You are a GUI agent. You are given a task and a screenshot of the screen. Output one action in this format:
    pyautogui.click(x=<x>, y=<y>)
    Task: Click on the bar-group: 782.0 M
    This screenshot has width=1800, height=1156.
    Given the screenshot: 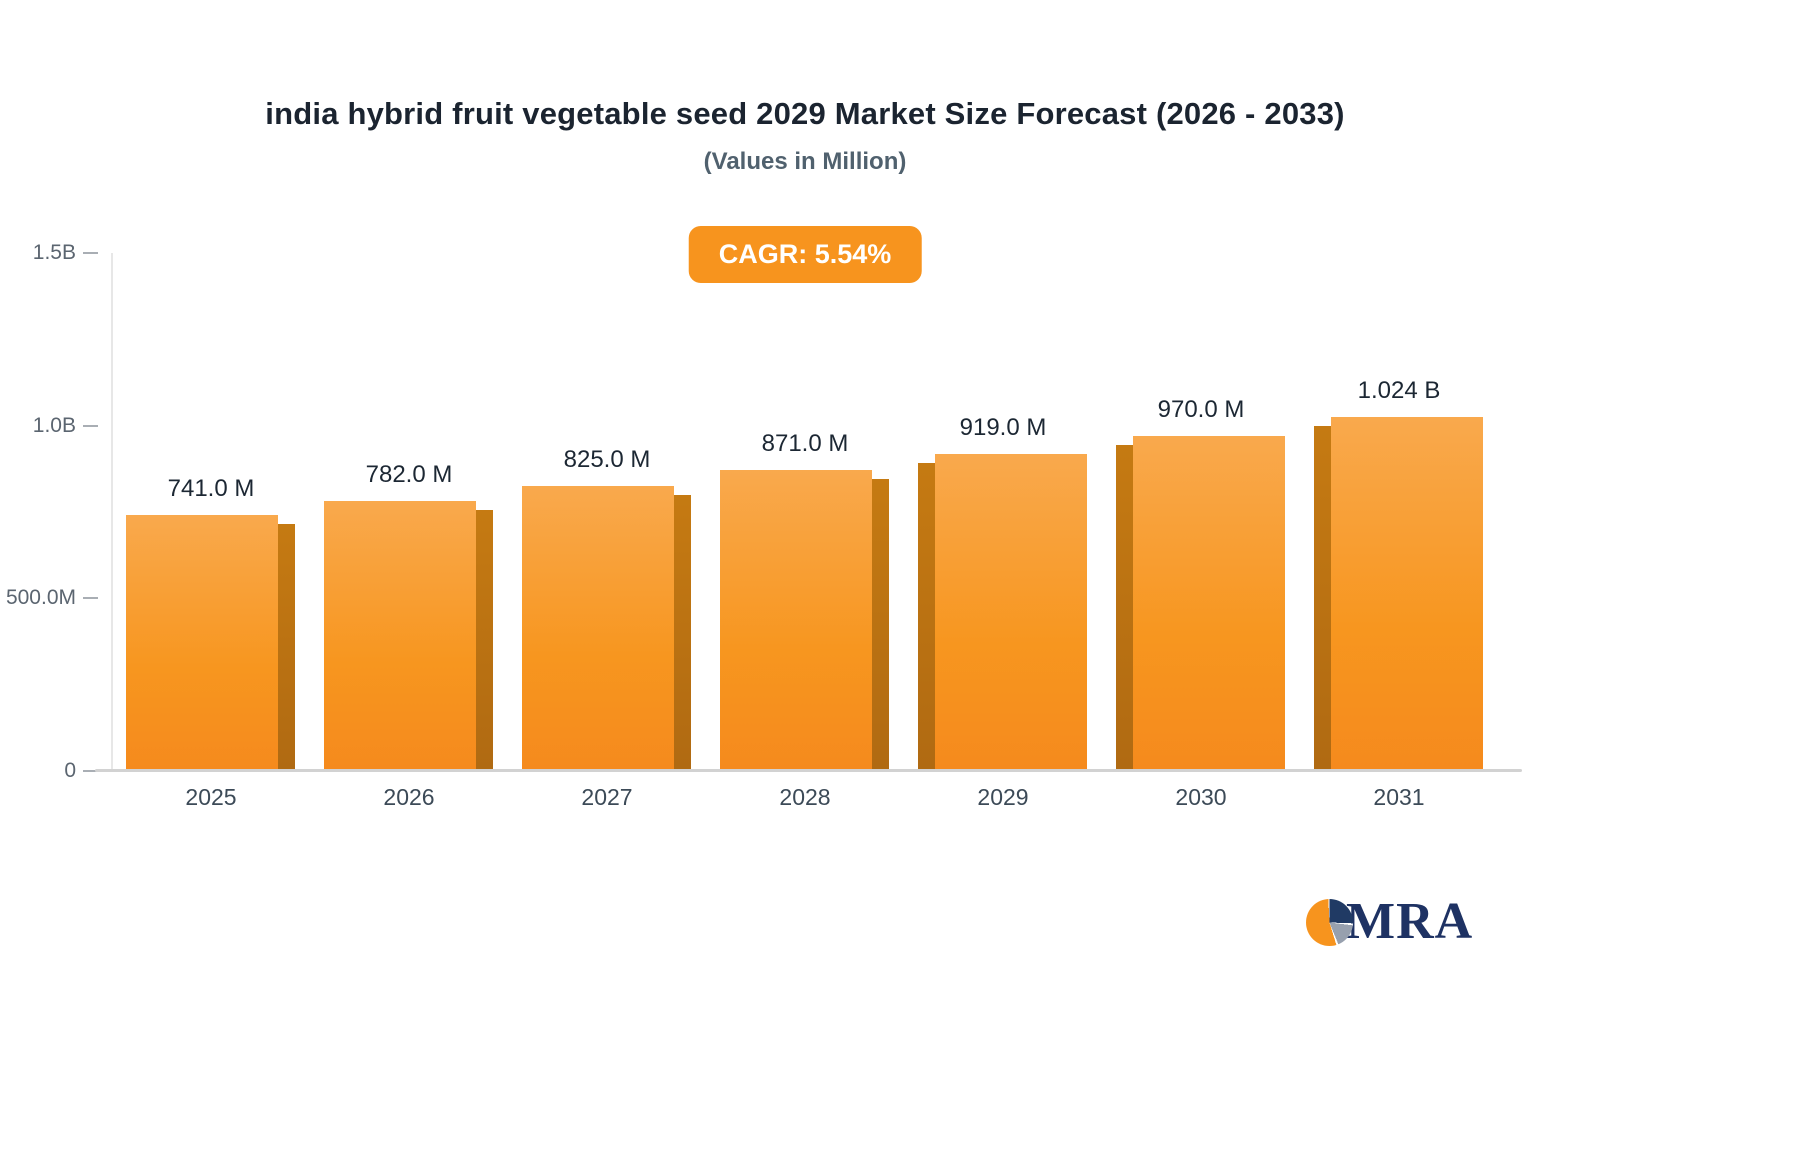 What is the action you would take?
    pyautogui.click(x=409, y=616)
    